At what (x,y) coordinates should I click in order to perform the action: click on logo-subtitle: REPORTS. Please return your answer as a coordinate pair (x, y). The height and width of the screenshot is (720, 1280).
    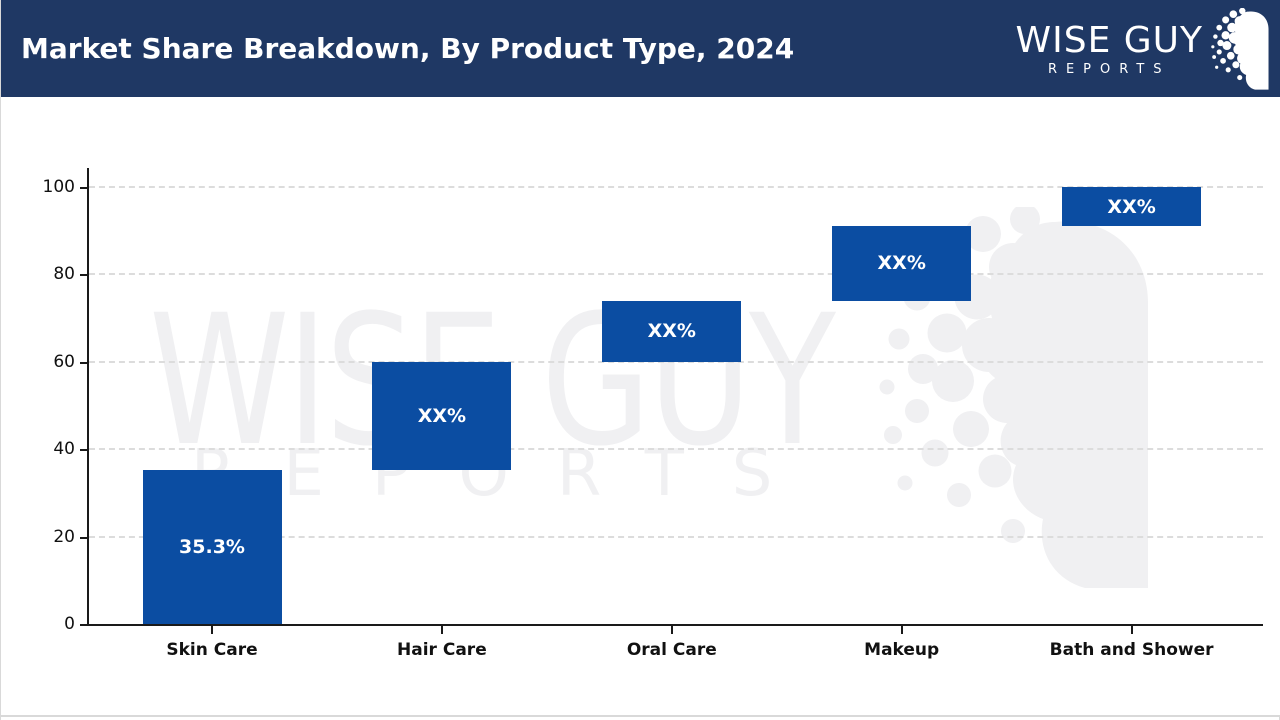
    Looking at the image, I should click on (1109, 69).